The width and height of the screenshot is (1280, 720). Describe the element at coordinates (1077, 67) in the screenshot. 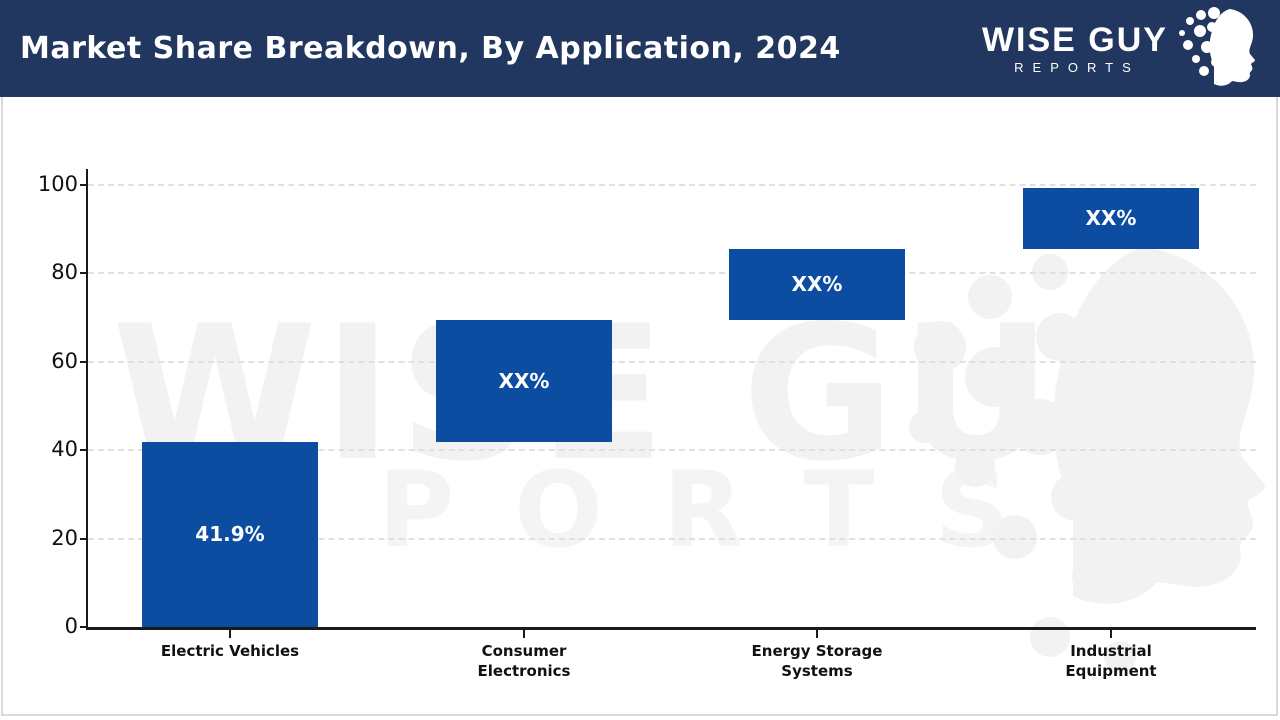

I see `brand-subname: REPORTS` at that location.